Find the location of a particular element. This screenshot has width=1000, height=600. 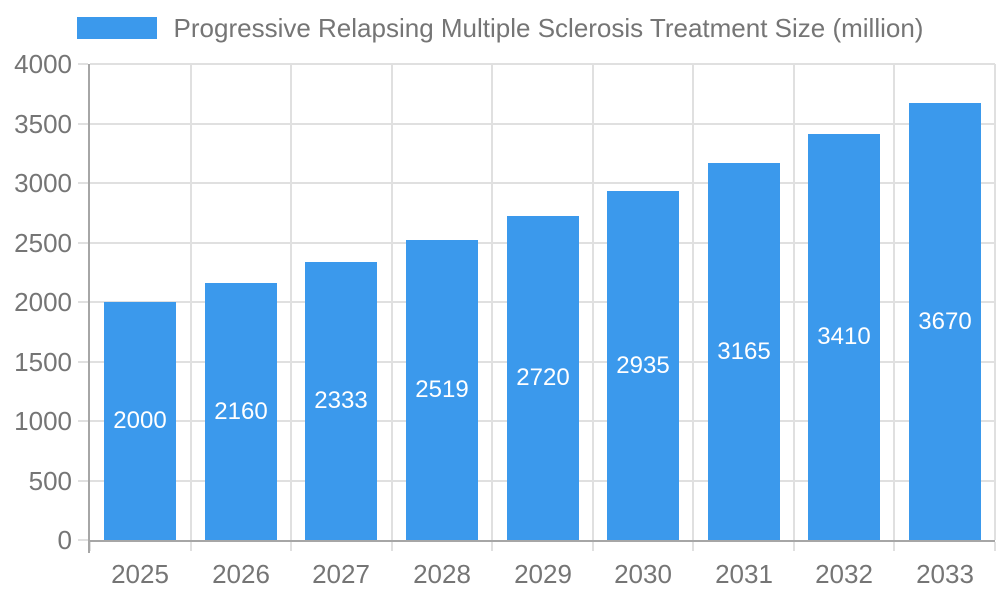

x-axis-tick-label: 2032 is located at coordinates (844, 574).